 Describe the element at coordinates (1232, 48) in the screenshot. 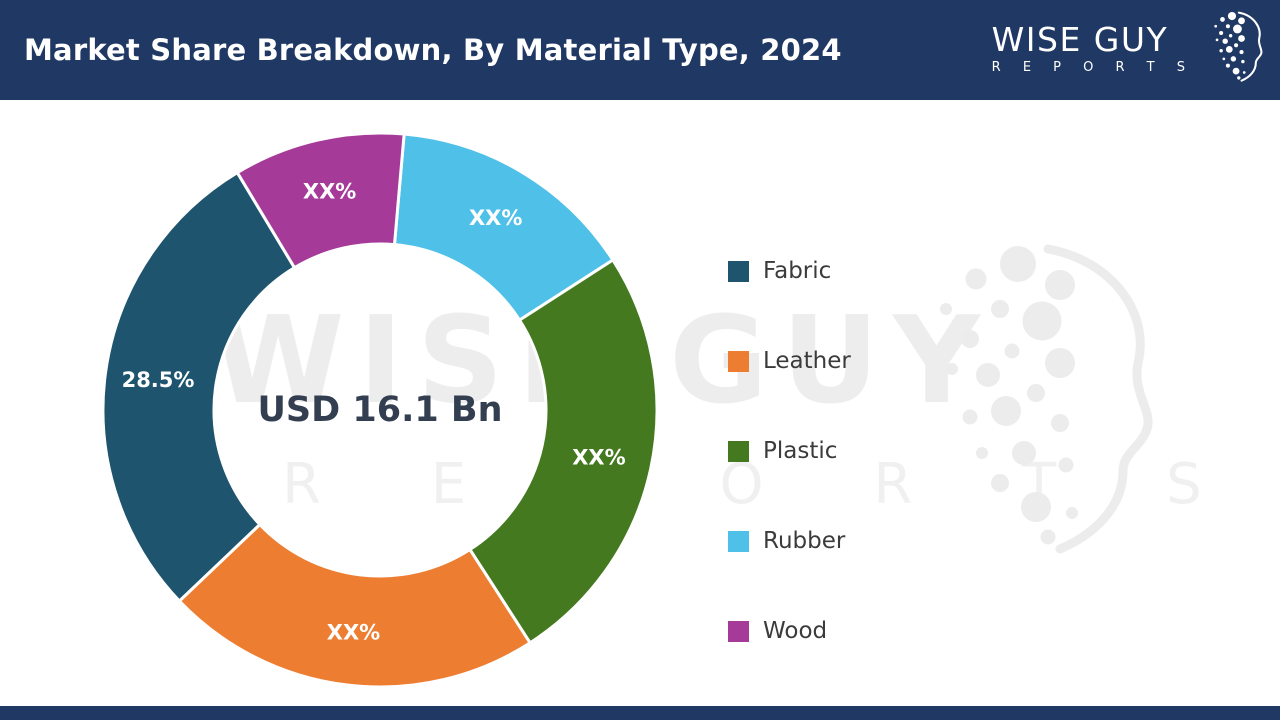

I see `brand-head-dots-icon` at that location.